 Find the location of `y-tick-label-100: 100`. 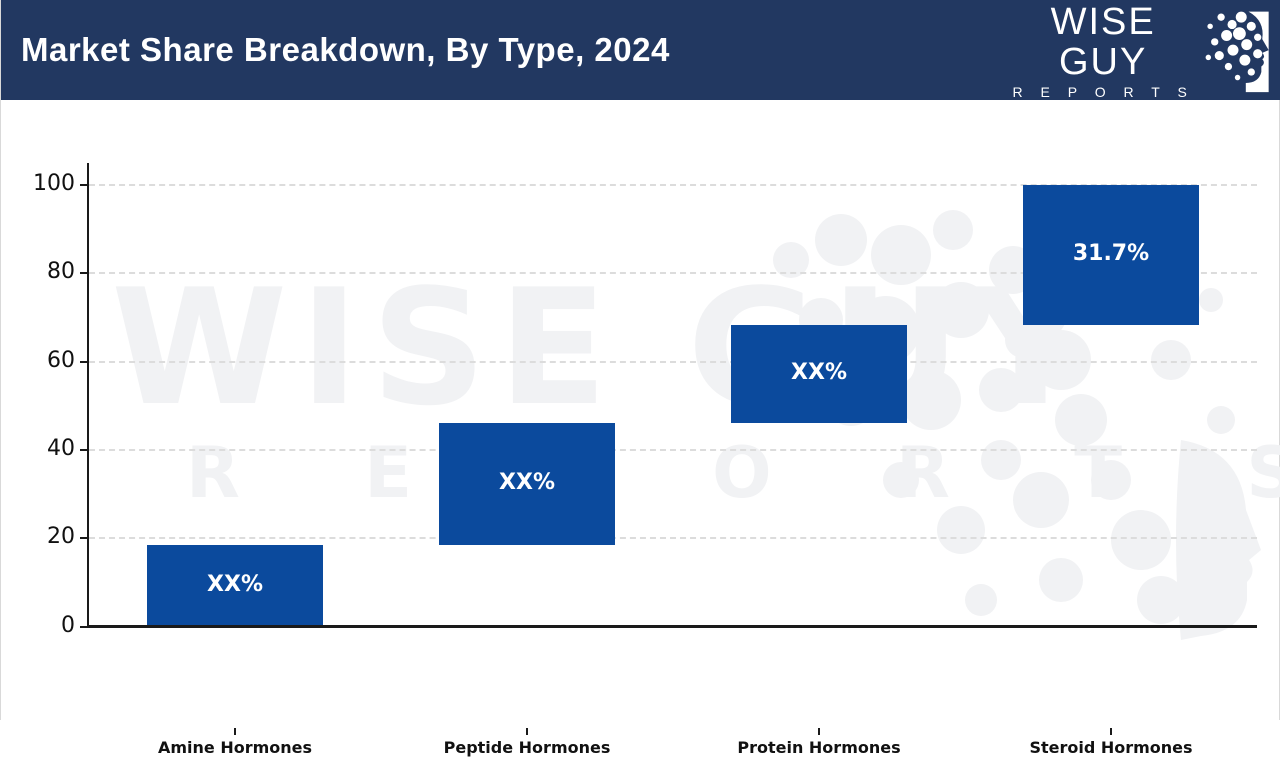

y-tick-label-100: 100 is located at coordinates (54, 183).